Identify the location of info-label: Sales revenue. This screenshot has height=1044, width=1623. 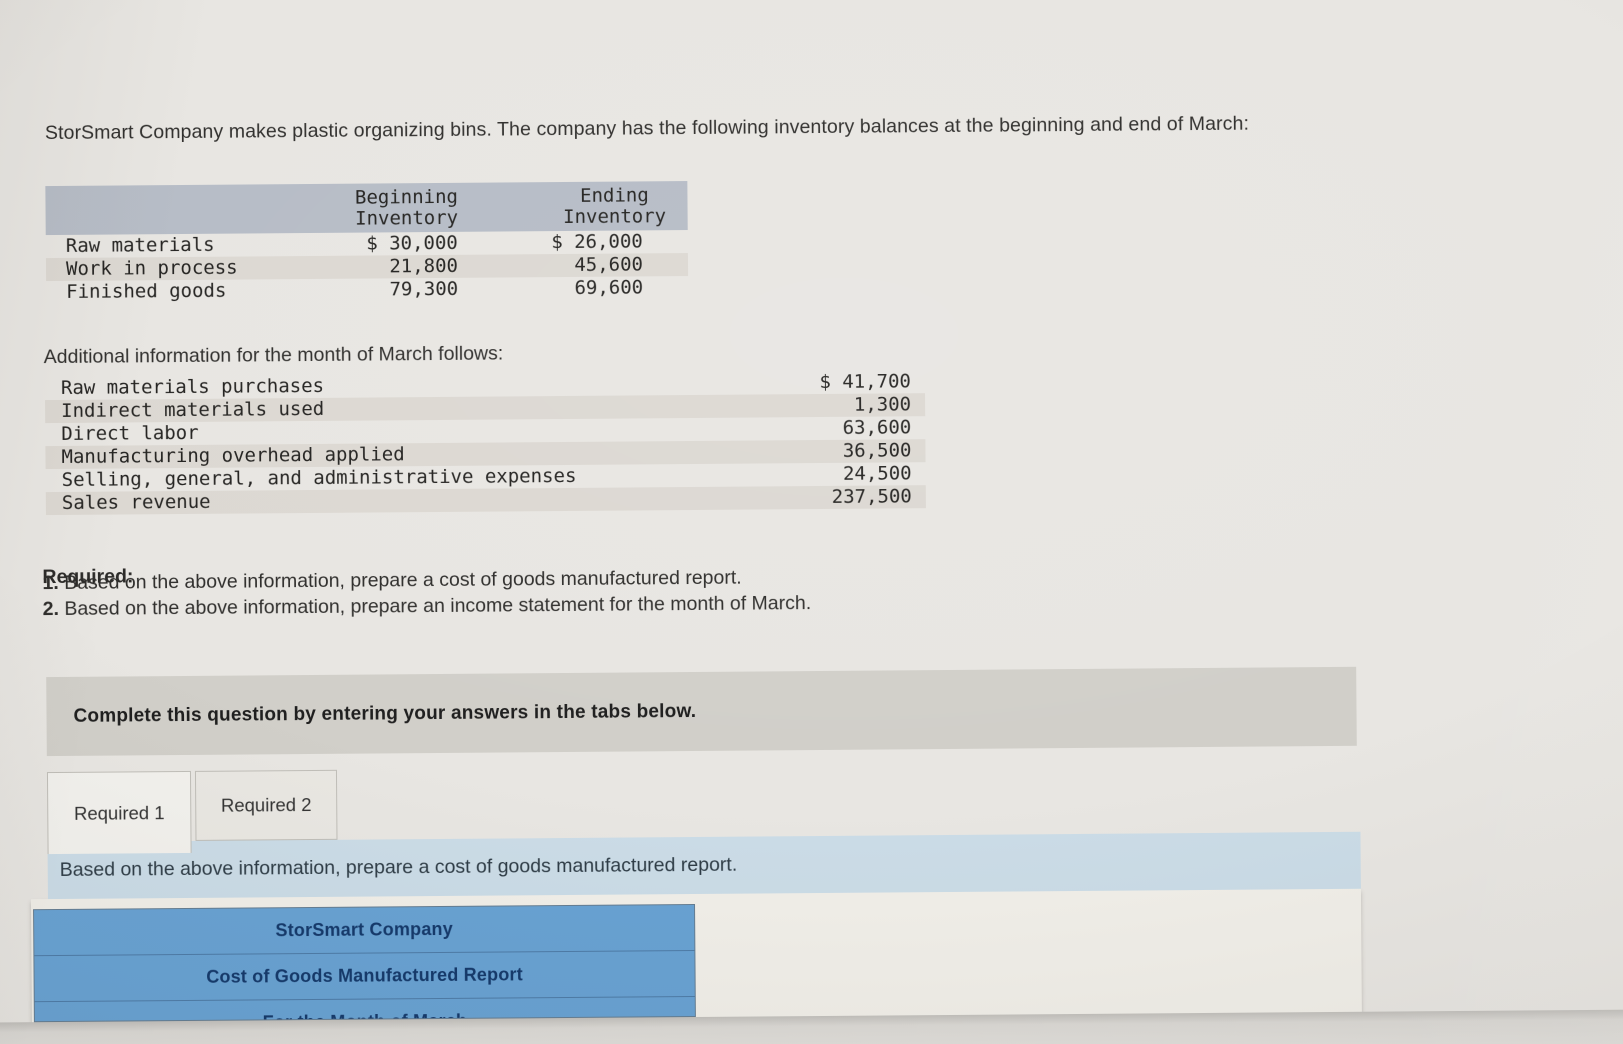
(136, 502).